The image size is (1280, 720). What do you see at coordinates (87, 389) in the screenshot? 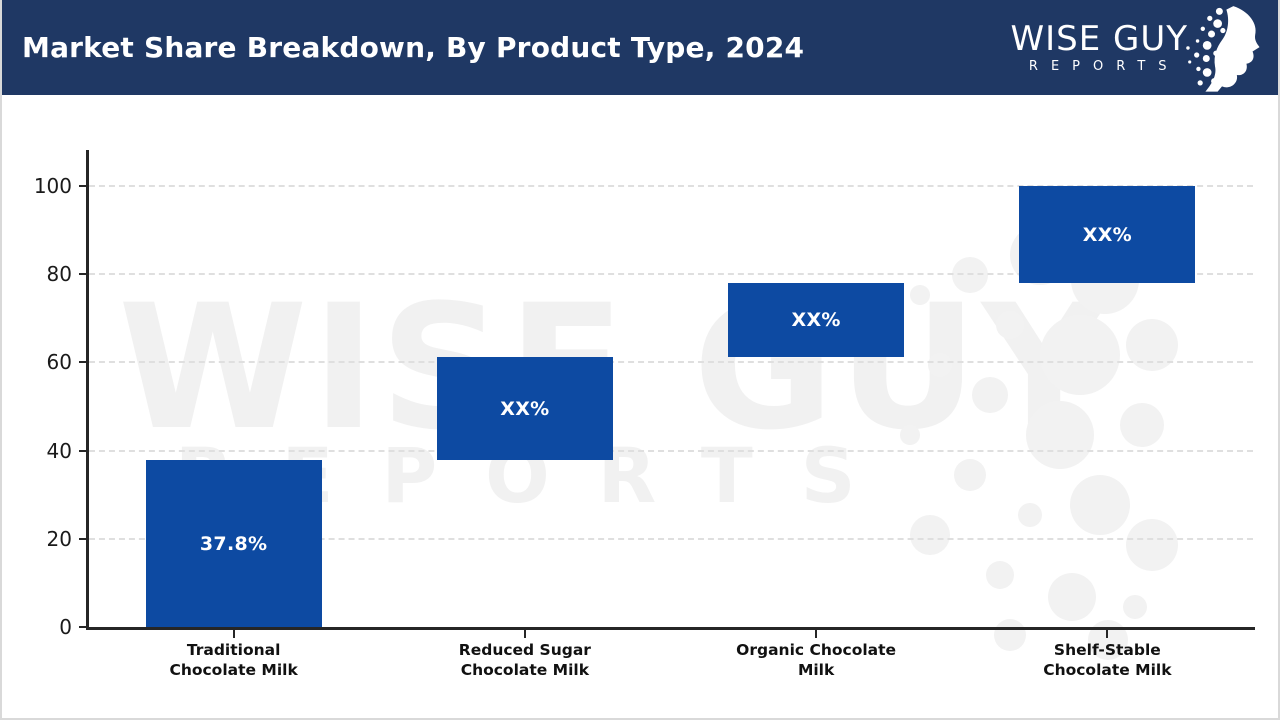
I see `y-axis` at bounding box center [87, 389].